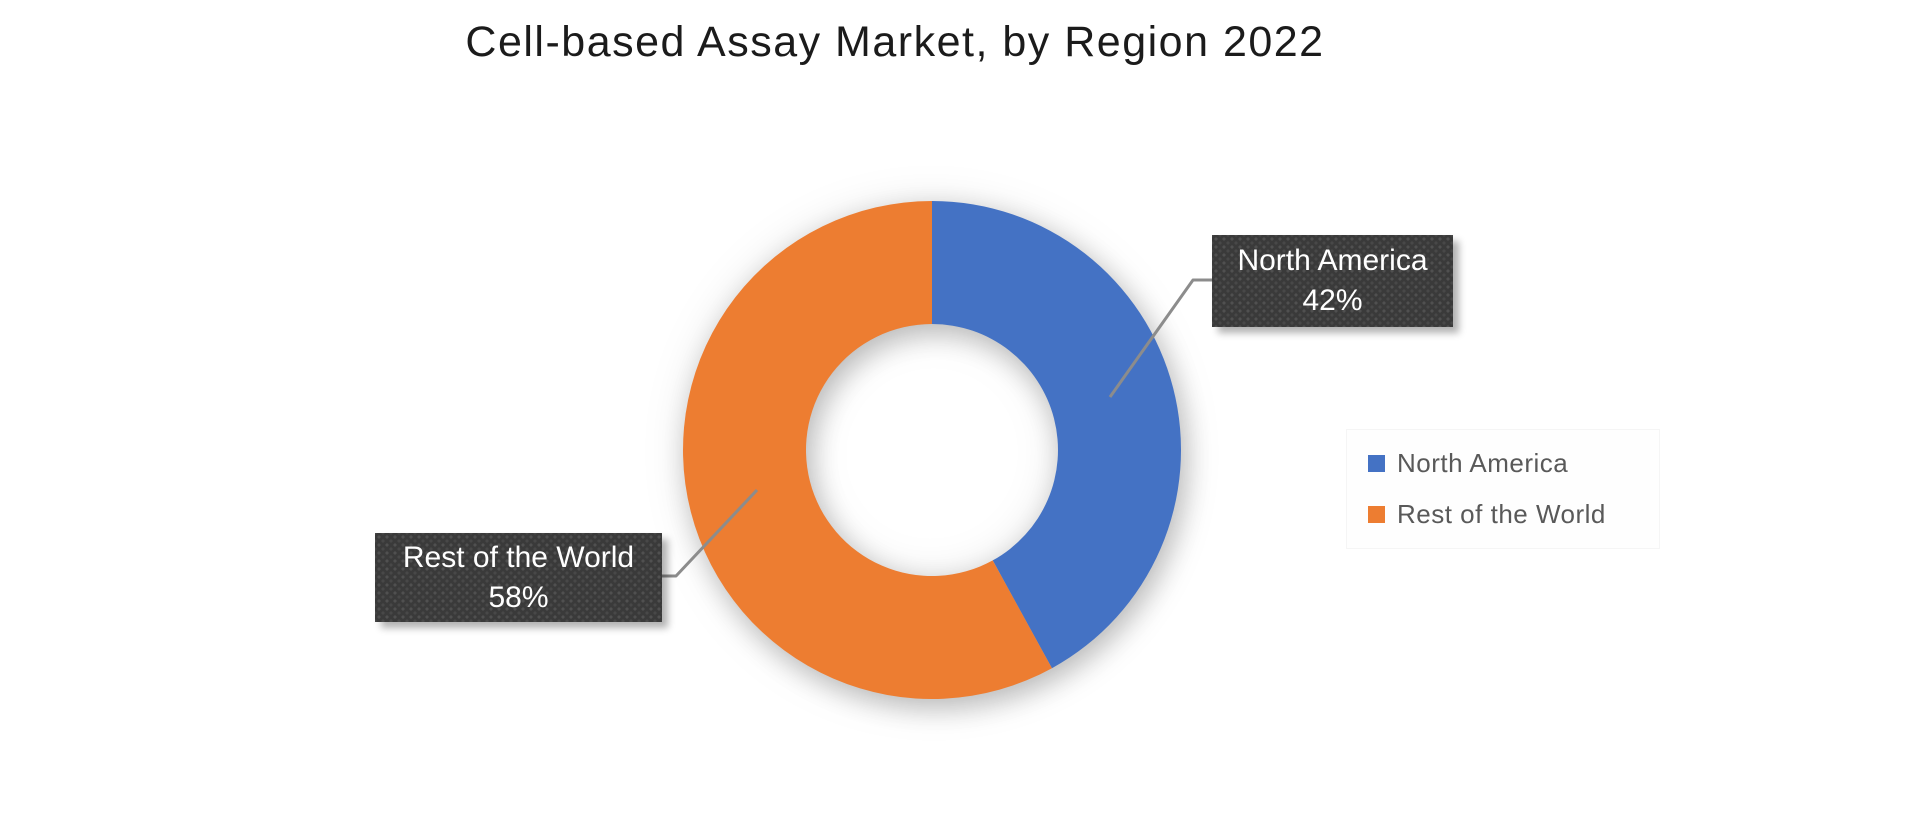 The width and height of the screenshot is (1920, 818). I want to click on leader-line-rest-of-world, so click(710, 533).